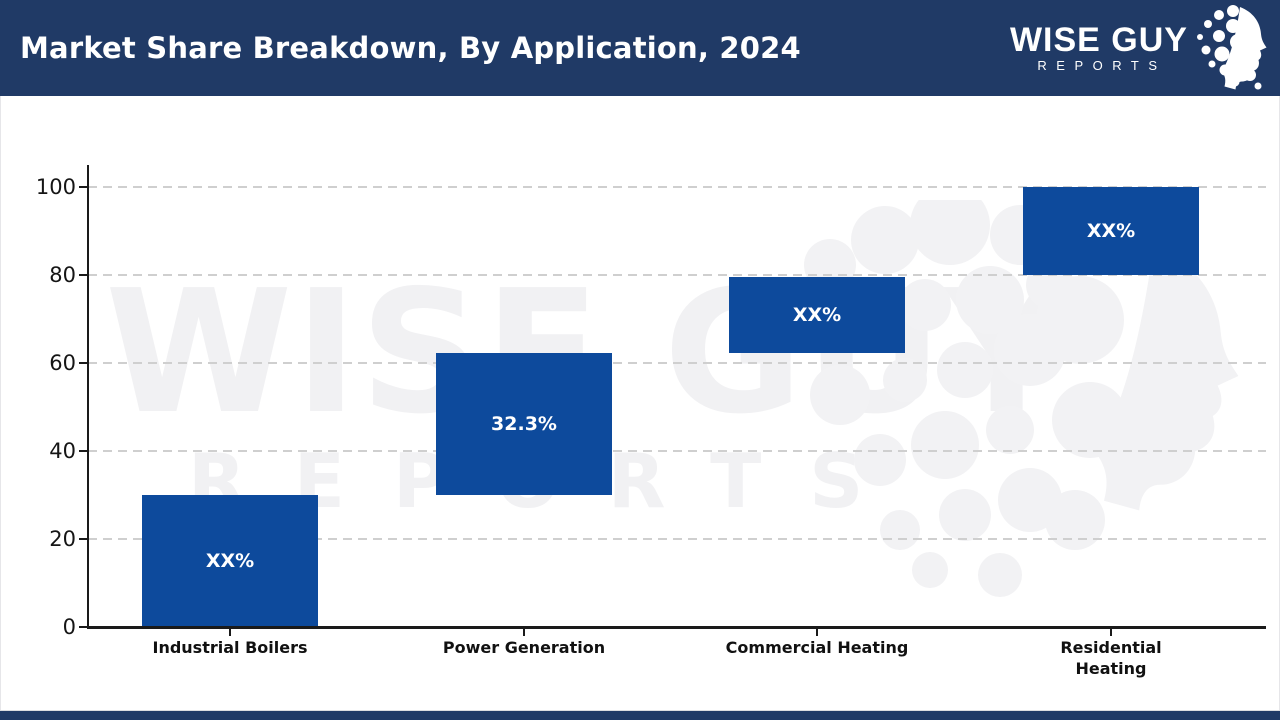 The height and width of the screenshot is (720, 1280). I want to click on logo-wordmark-block: WISE GUY REPORTS, so click(1098, 47).